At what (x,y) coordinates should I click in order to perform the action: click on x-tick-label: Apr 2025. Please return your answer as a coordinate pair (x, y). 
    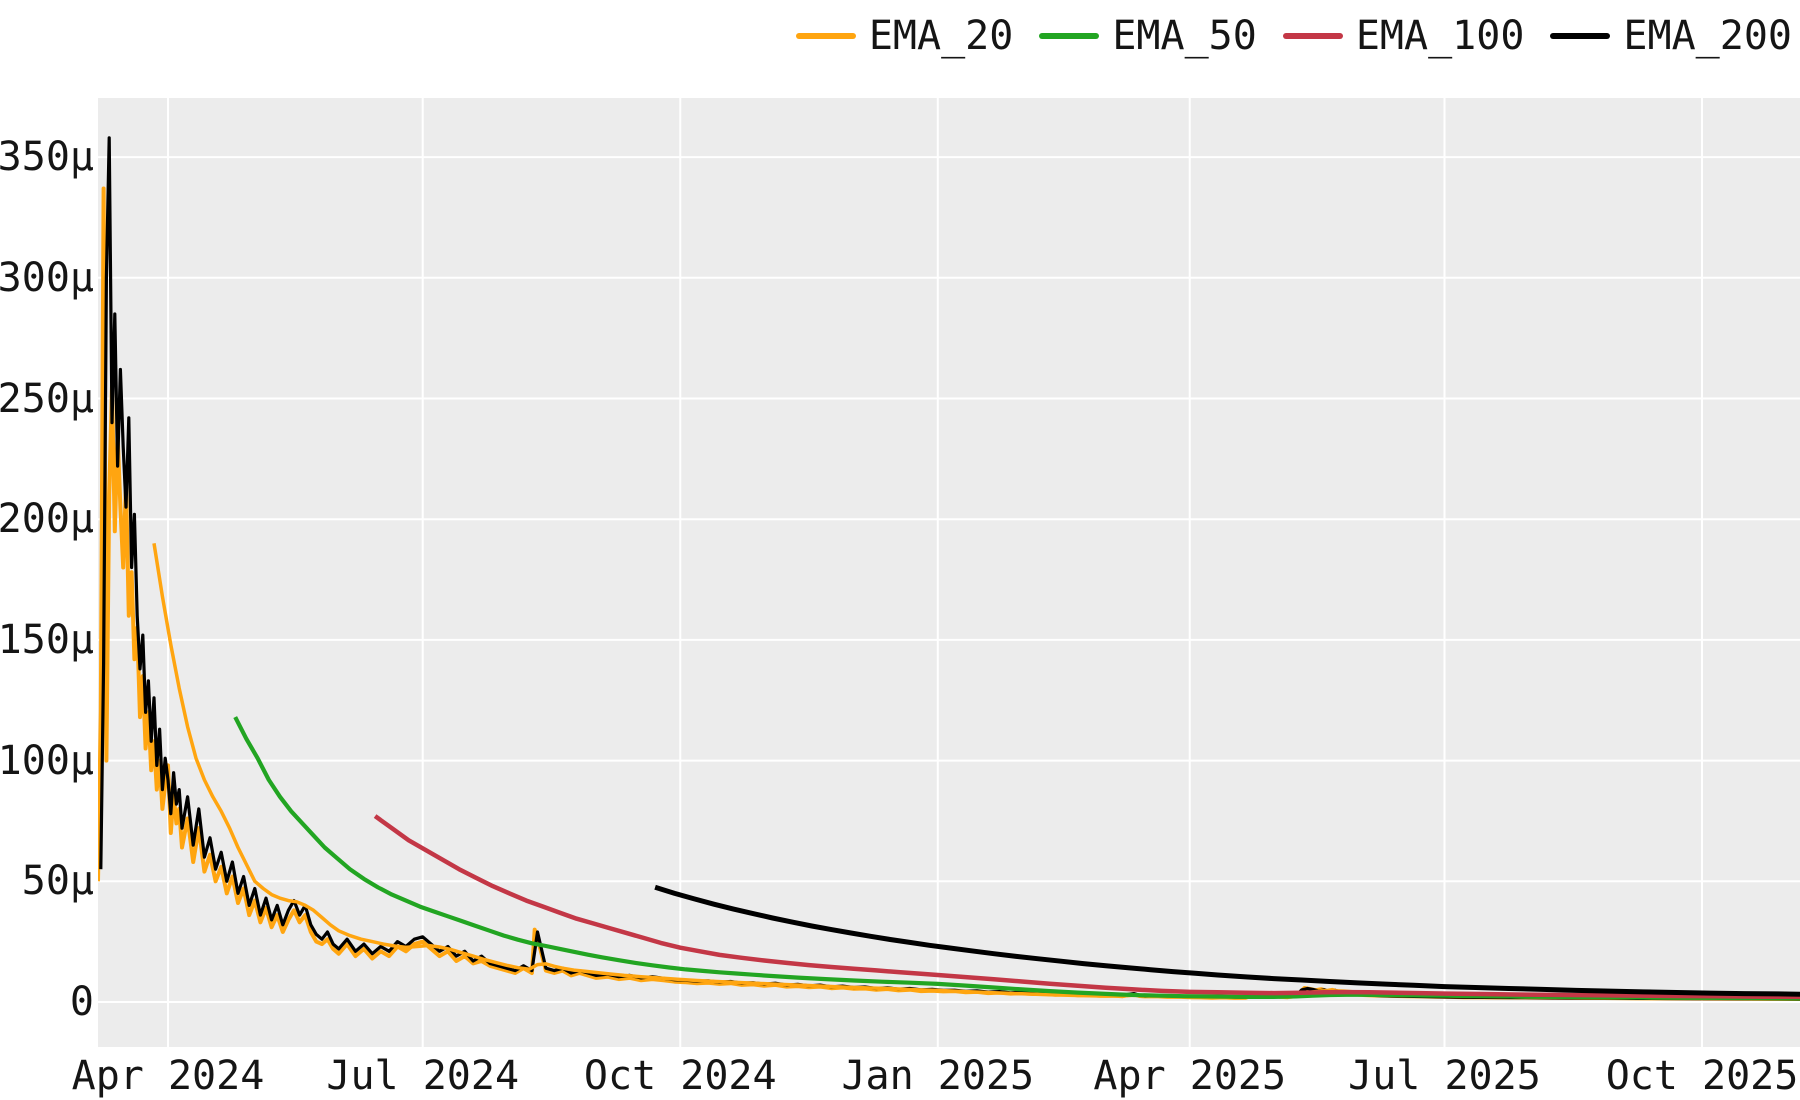
    Looking at the image, I should click on (1190, 1076).